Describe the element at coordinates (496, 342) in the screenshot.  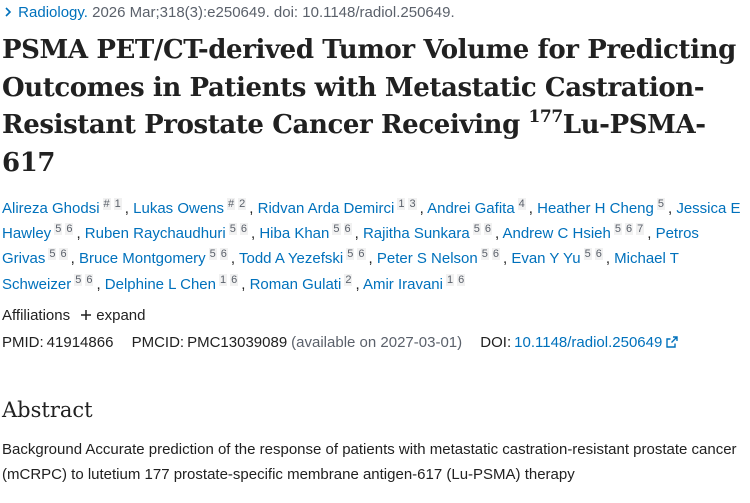
I see `doi-label: DOI:` at that location.